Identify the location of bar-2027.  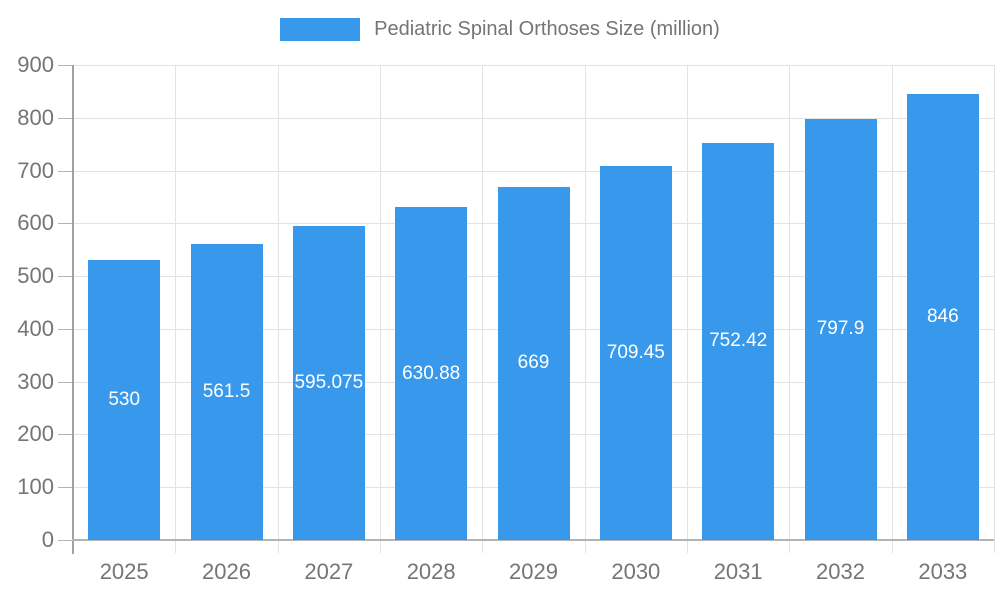
(328, 382).